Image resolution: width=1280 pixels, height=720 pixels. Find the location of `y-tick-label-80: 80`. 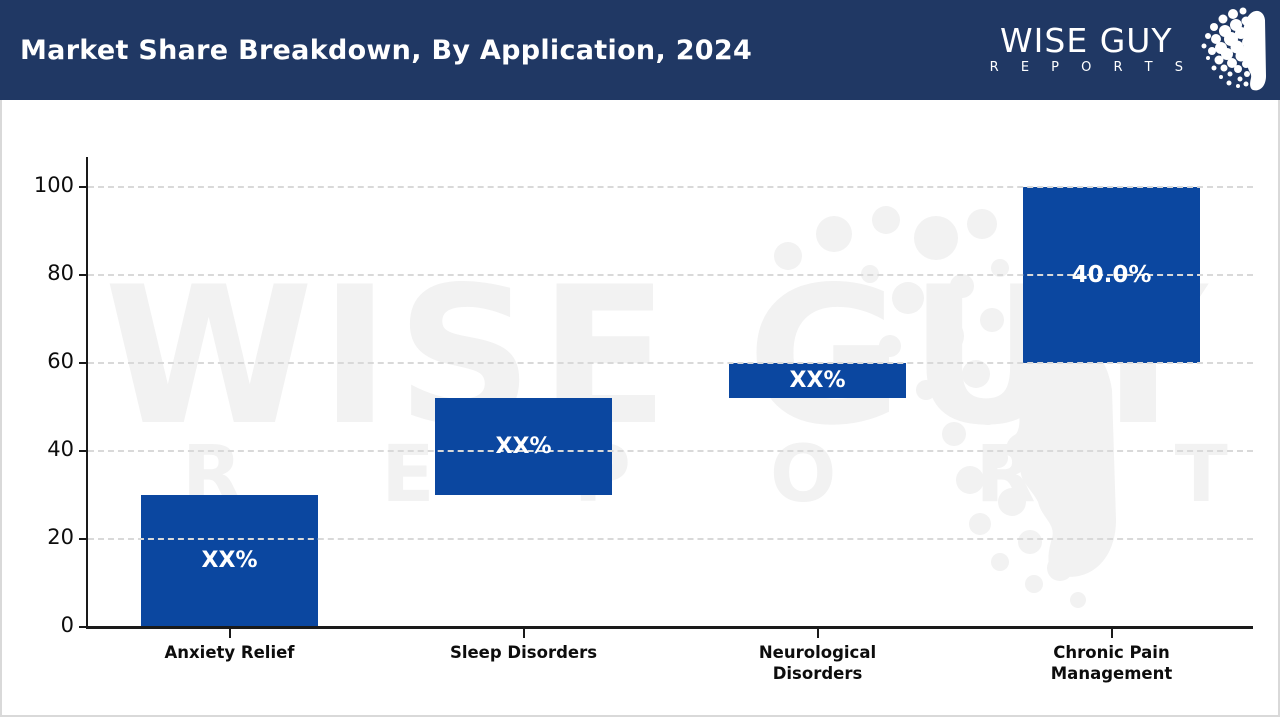

y-tick-label-80: 80 is located at coordinates (60, 272).